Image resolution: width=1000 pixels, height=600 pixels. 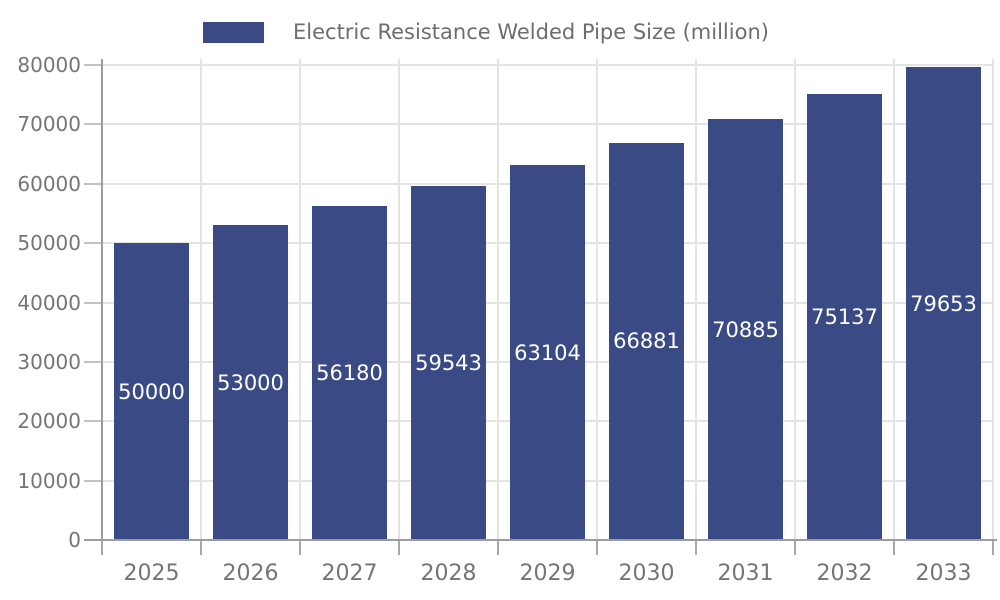 I want to click on y-tick-label: 10000, so click(x=49, y=480).